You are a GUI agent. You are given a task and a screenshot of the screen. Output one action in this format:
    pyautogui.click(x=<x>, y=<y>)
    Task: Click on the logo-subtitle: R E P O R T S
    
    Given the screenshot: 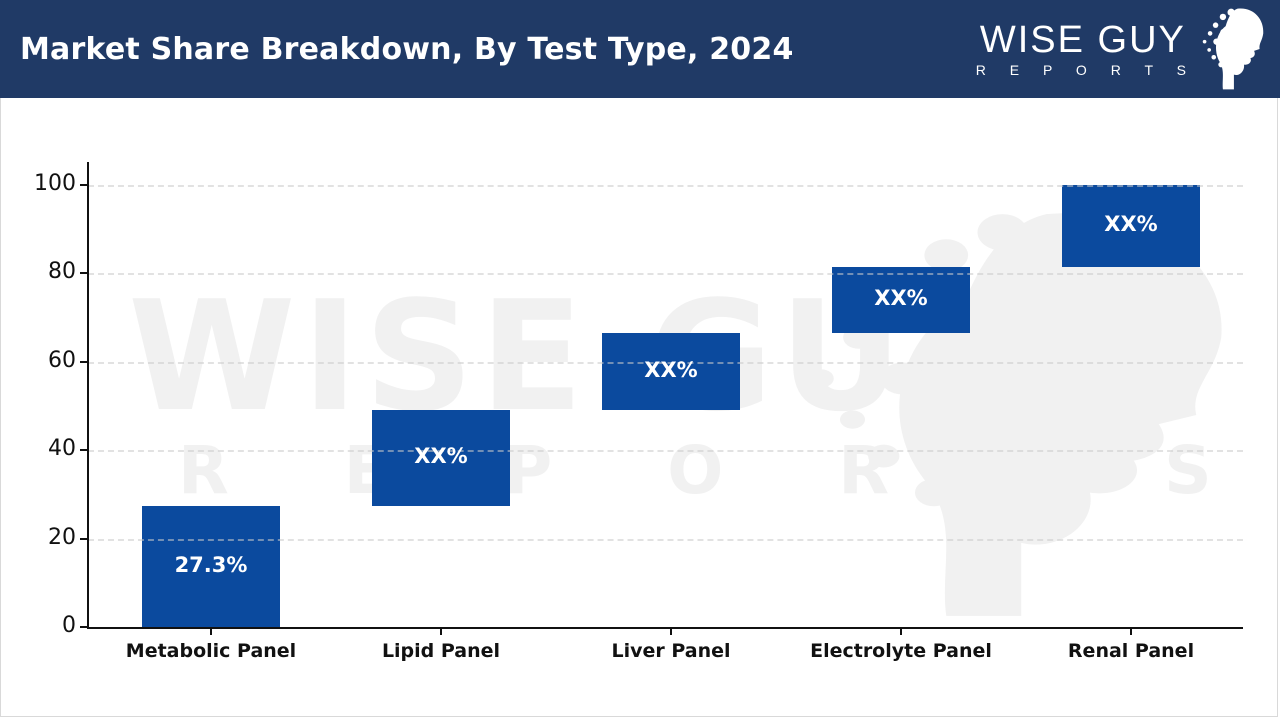 What is the action you would take?
    pyautogui.click(x=1085, y=70)
    